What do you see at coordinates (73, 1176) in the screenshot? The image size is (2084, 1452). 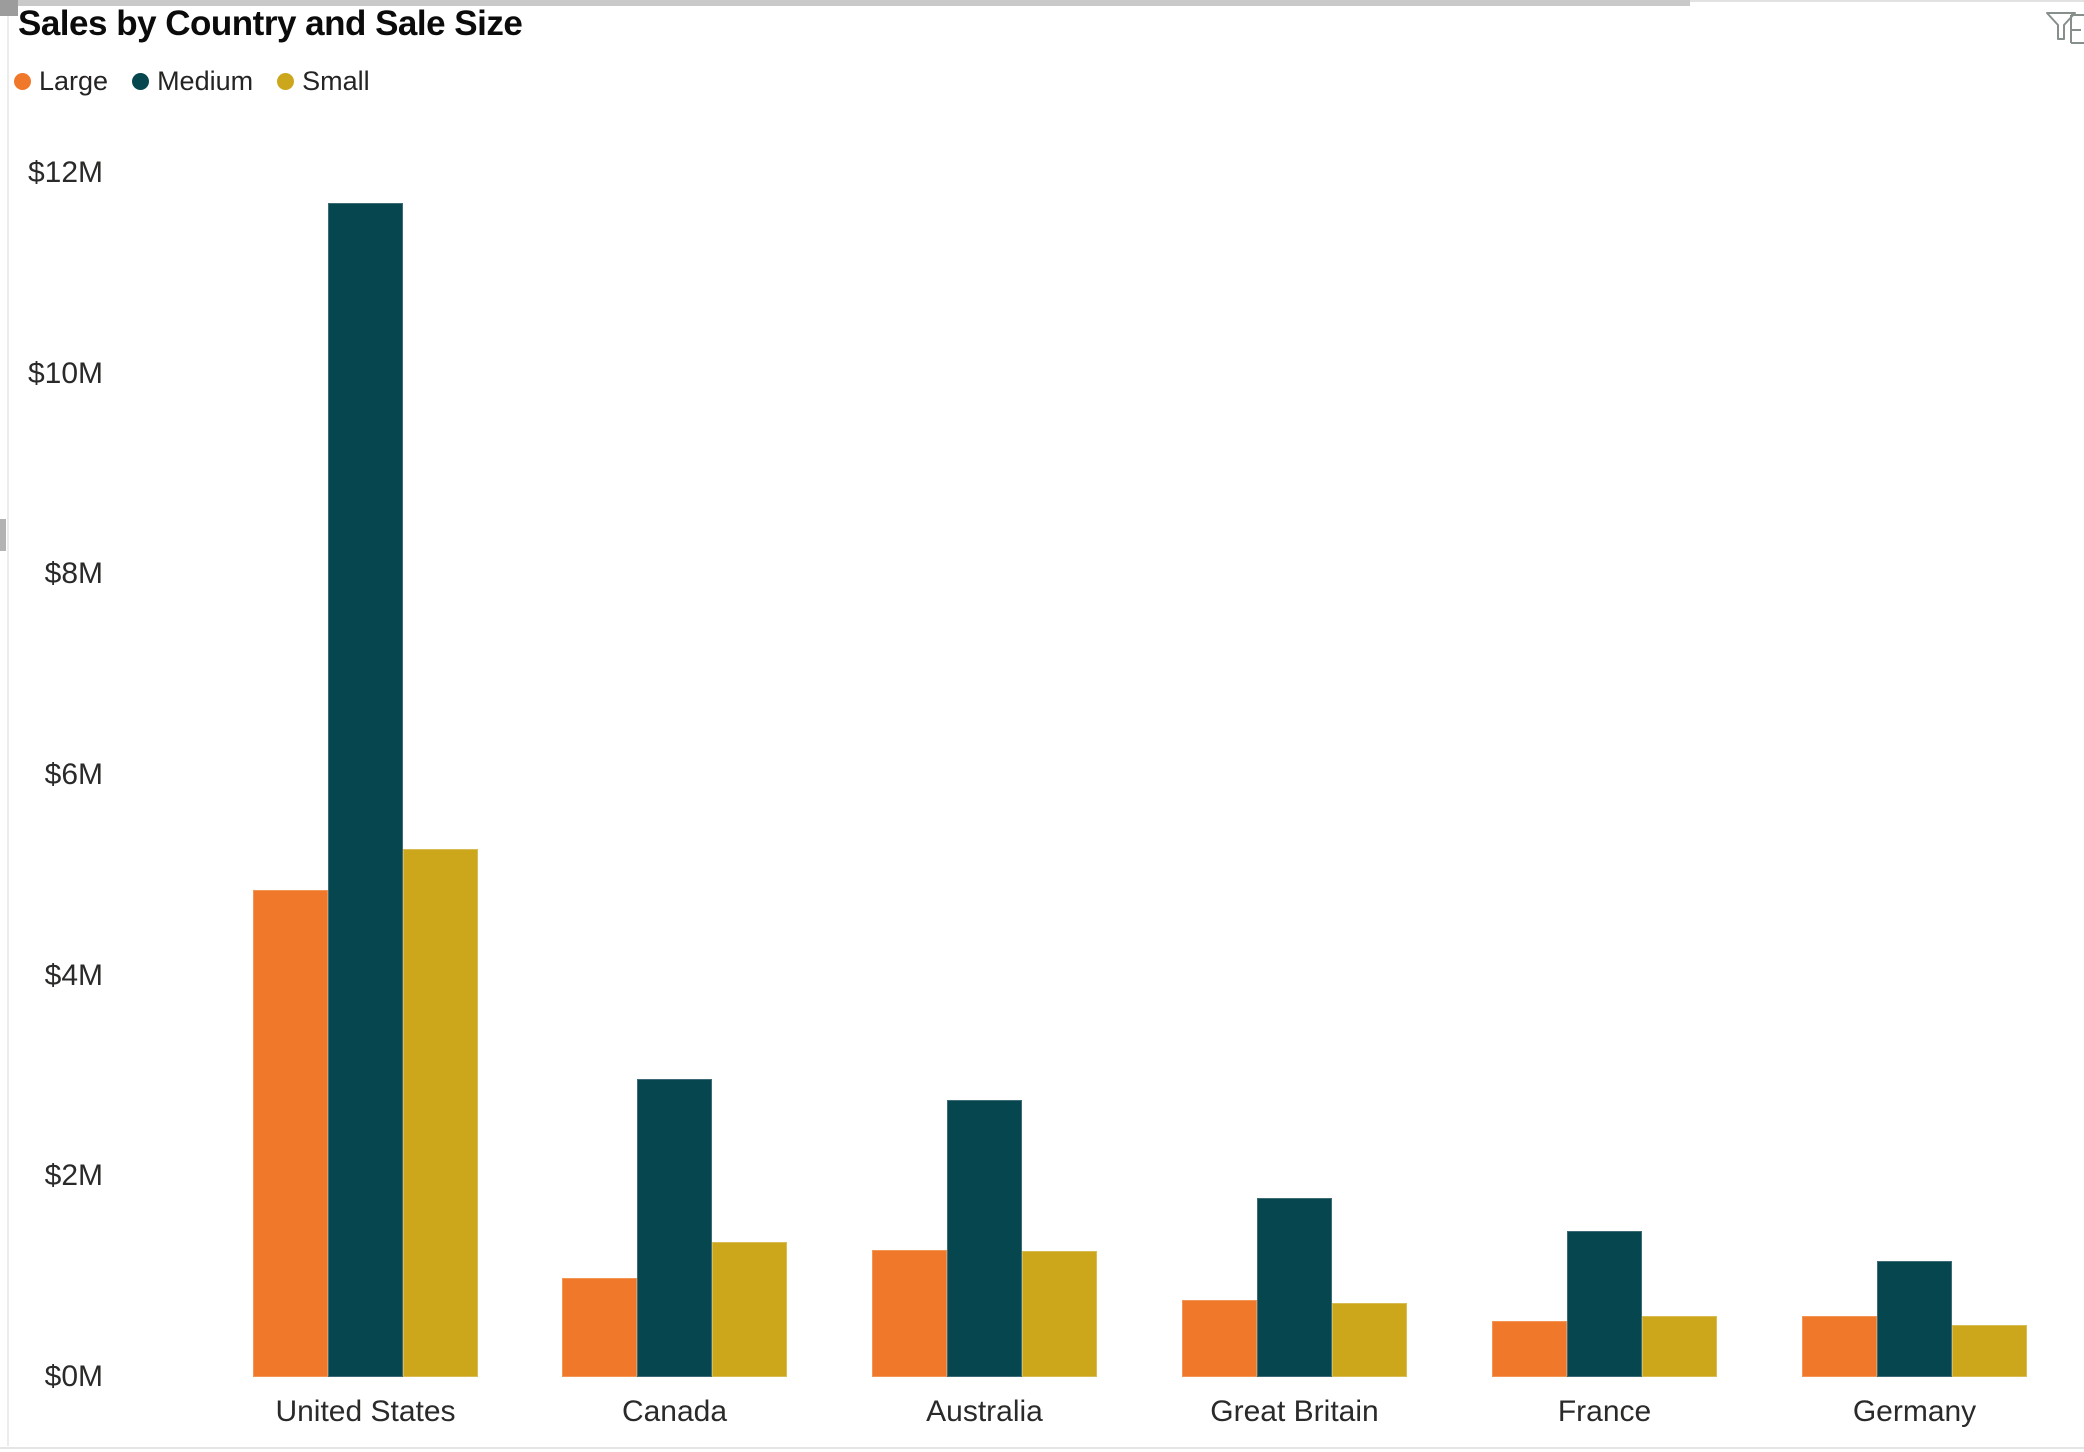 I see `y-axis-tick-label: $2M` at bounding box center [73, 1176].